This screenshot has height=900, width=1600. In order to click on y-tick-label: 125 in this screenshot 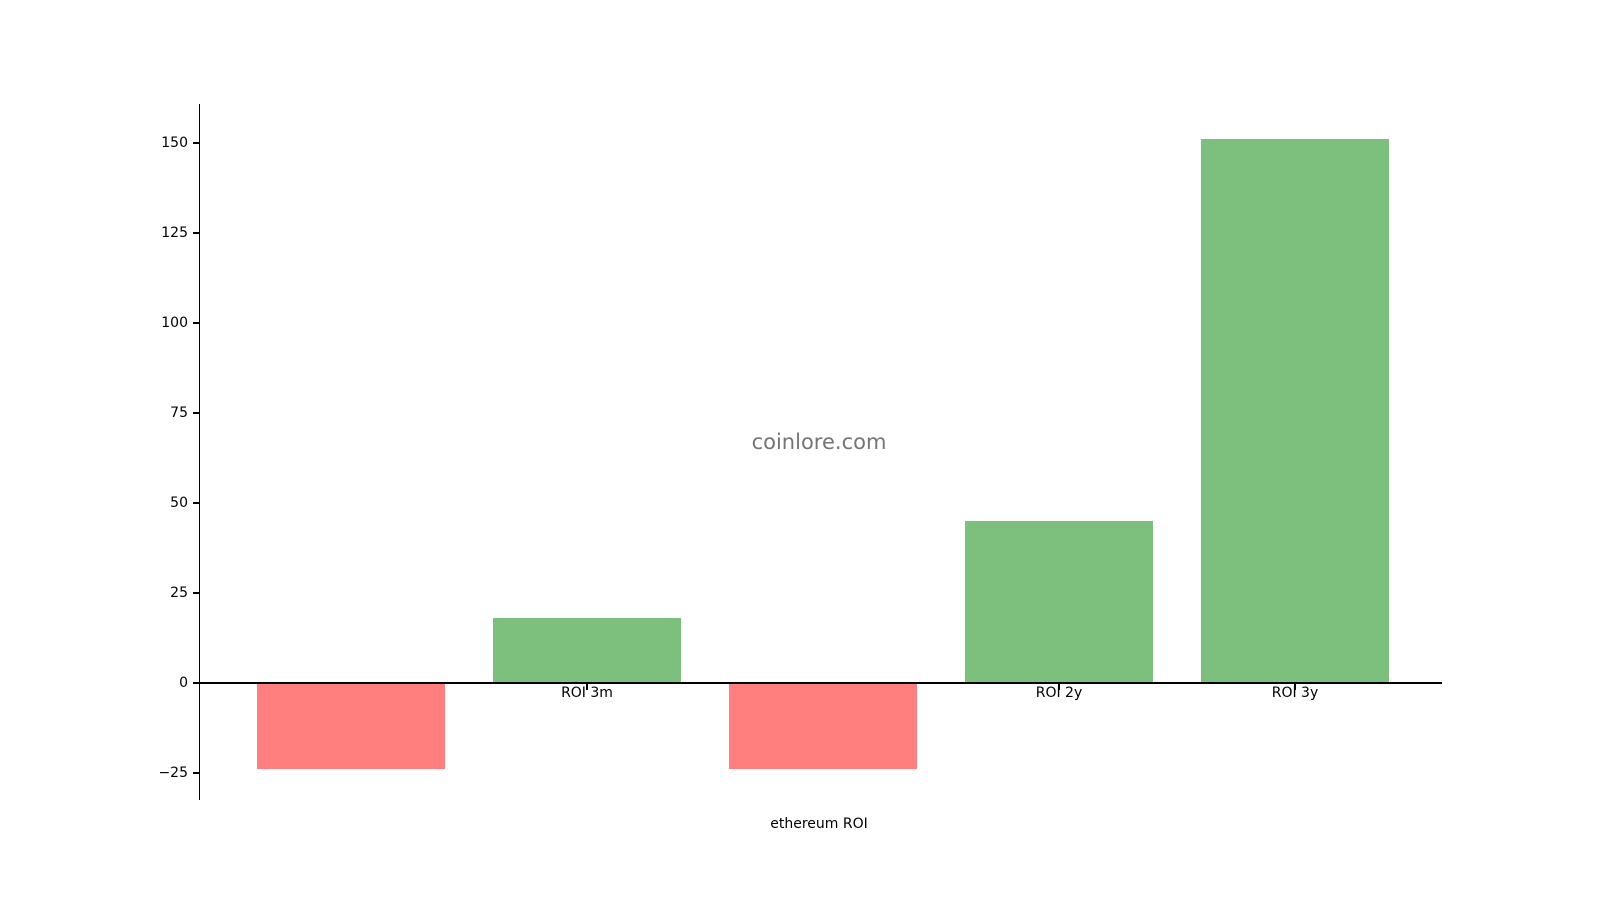, I will do `click(174, 233)`.